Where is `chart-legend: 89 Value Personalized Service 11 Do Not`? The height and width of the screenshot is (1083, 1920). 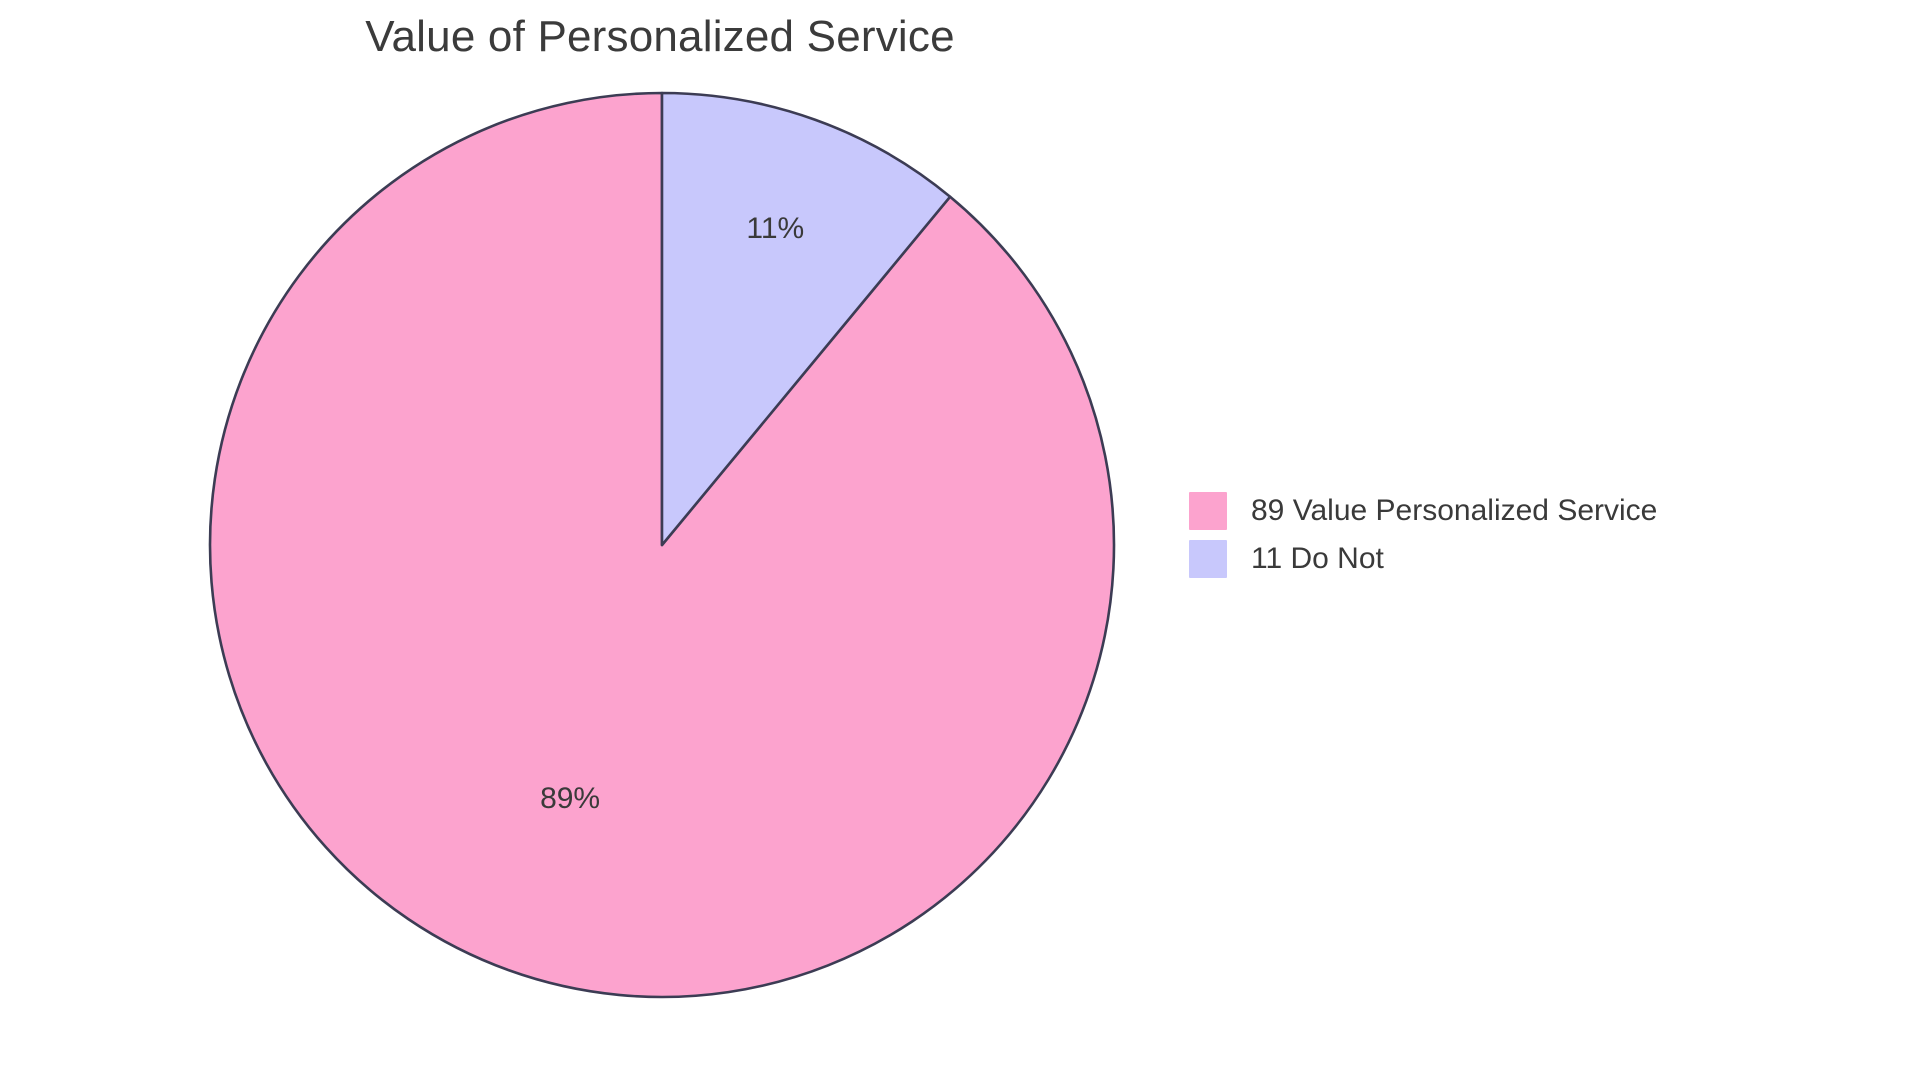 chart-legend: 89 Value Personalized Service 11 Do Not is located at coordinates (1423, 535).